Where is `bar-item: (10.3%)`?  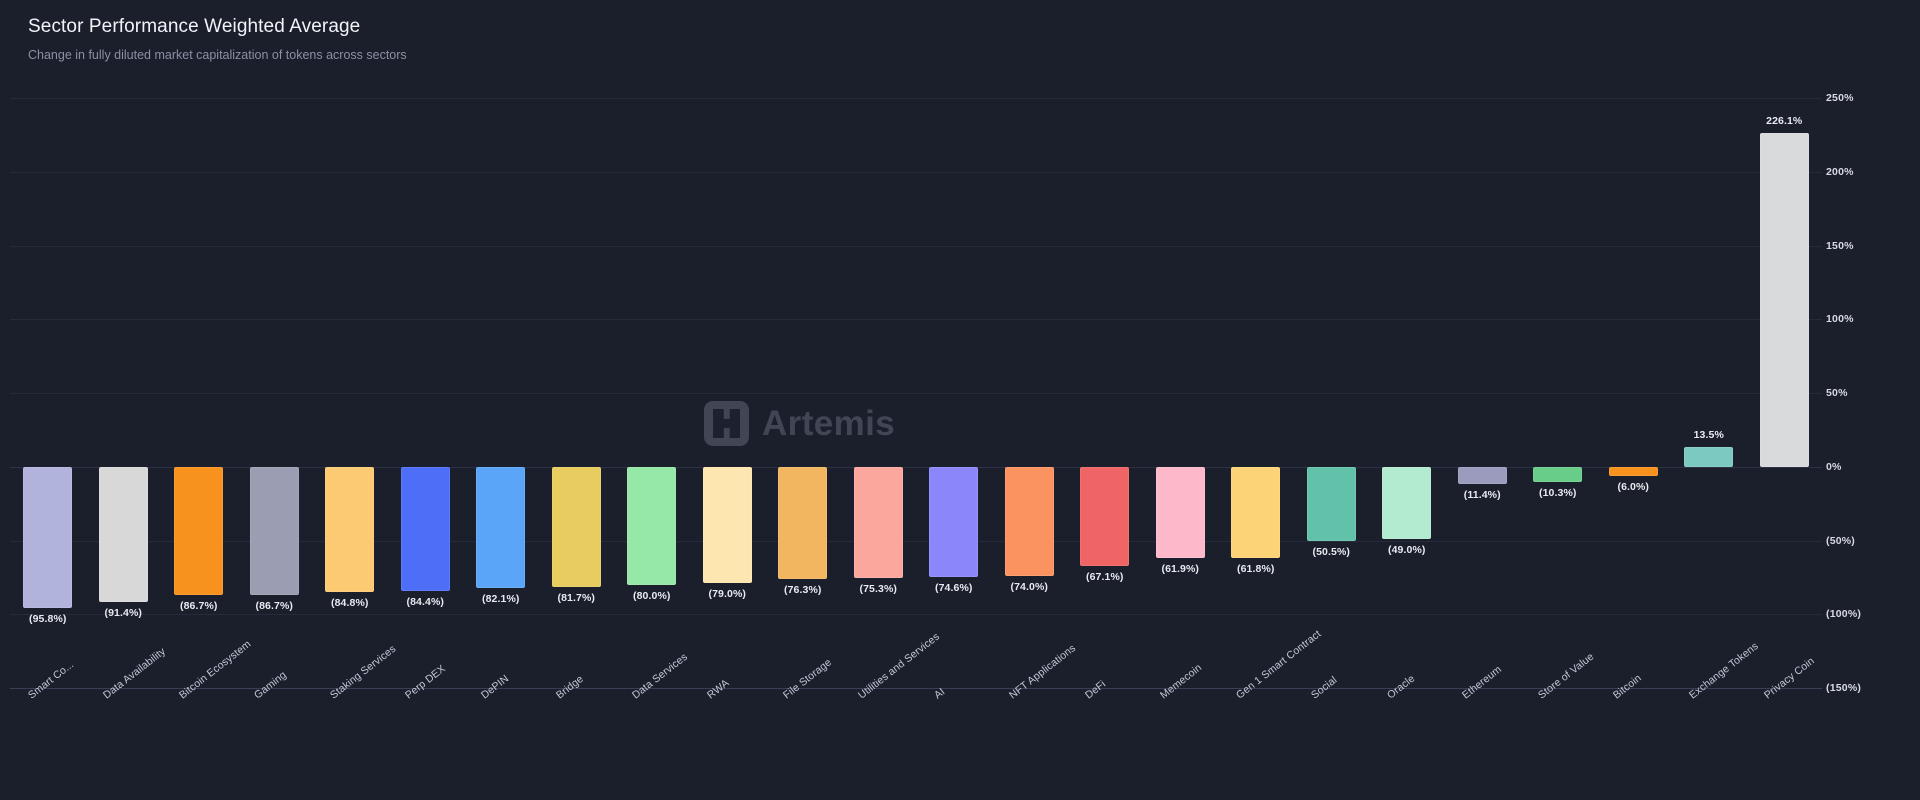 bar-item: (10.3%) is located at coordinates (1558, 393).